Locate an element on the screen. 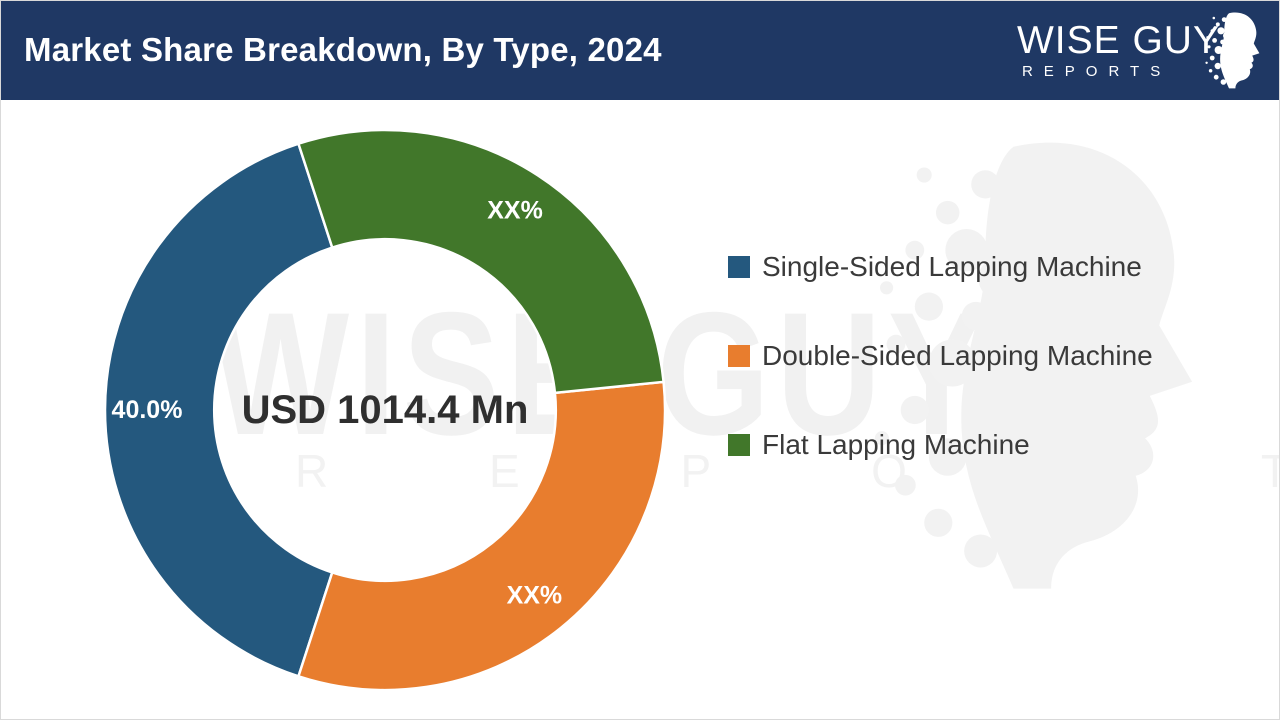 This screenshot has width=1280, height=720. legend-item: Flat Lapping Machine is located at coordinates (940, 445).